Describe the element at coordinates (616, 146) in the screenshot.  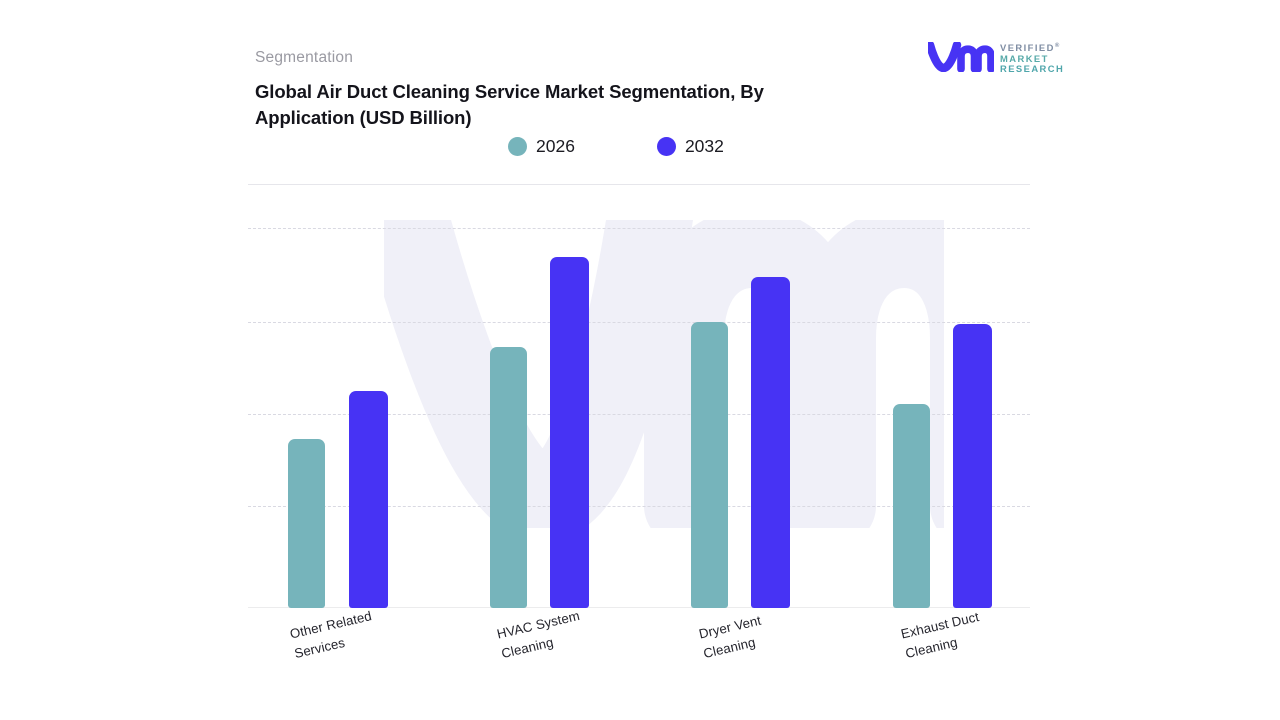
I see `chart-legend: 2026 2032` at that location.